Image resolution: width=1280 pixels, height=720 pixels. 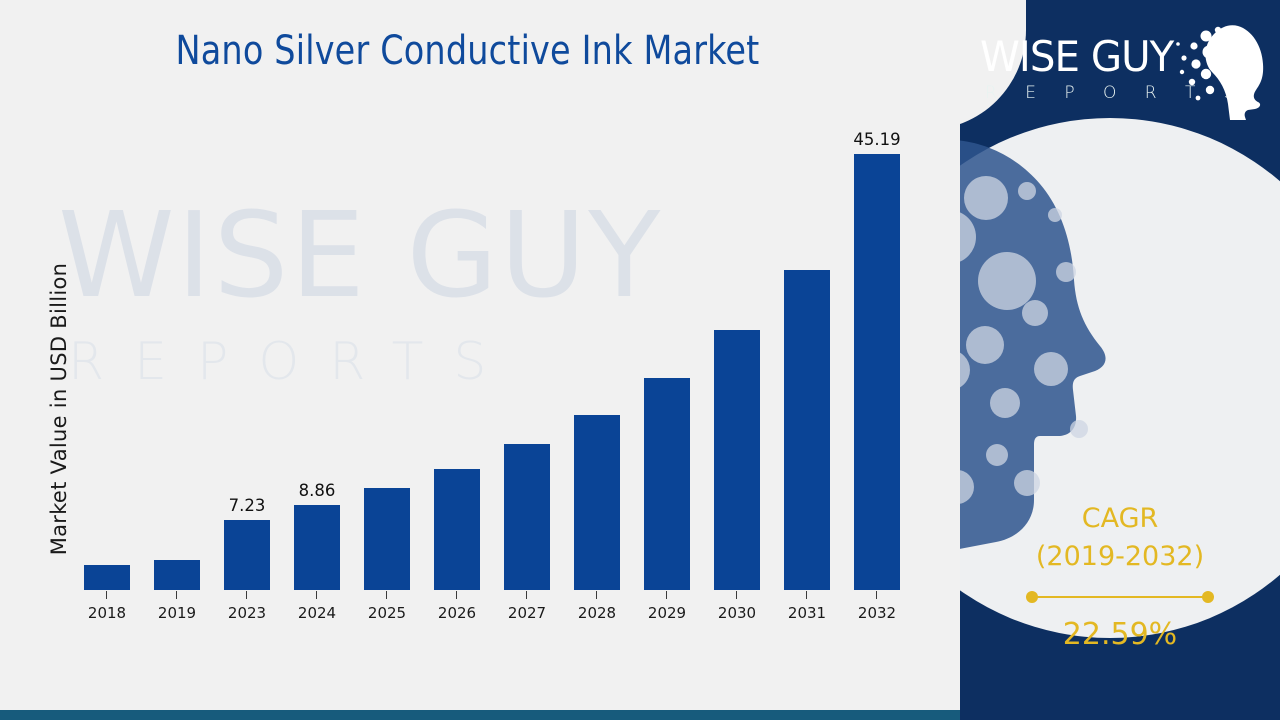 What do you see at coordinates (247, 386) in the screenshot?
I see `bar-group: 7.23 2023` at bounding box center [247, 386].